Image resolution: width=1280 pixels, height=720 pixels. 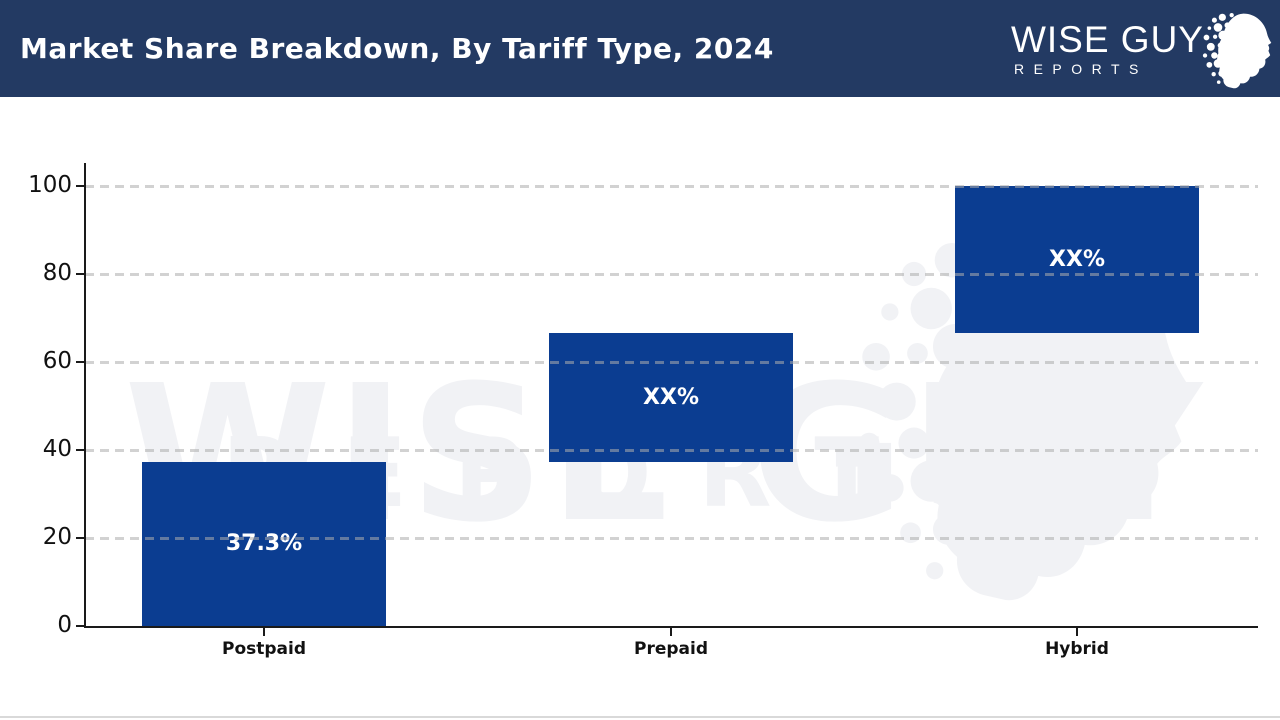 I want to click on logo-reports-label: REPORTS, so click(x=1080, y=69).